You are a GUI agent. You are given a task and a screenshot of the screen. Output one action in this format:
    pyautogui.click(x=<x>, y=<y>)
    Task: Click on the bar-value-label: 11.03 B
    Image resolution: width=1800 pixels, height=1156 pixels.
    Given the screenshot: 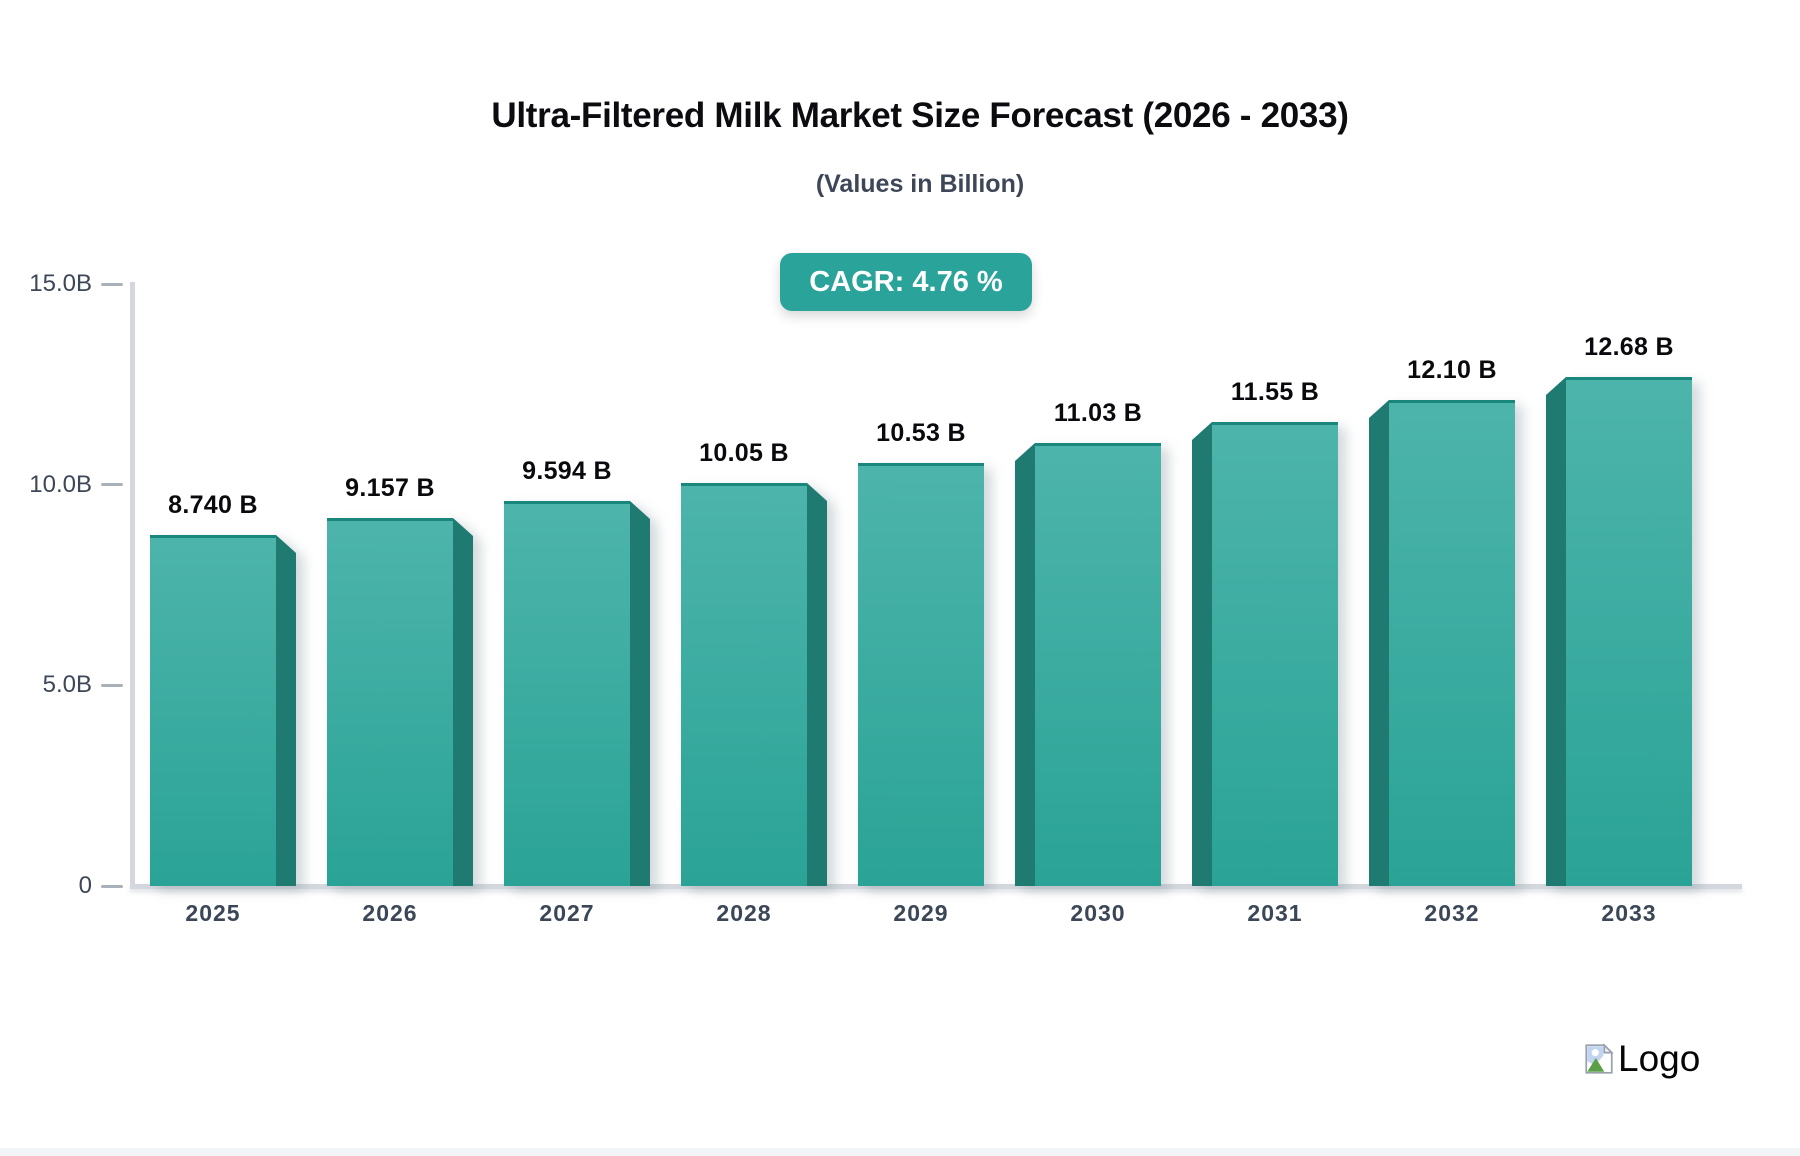 What is the action you would take?
    pyautogui.click(x=1098, y=413)
    